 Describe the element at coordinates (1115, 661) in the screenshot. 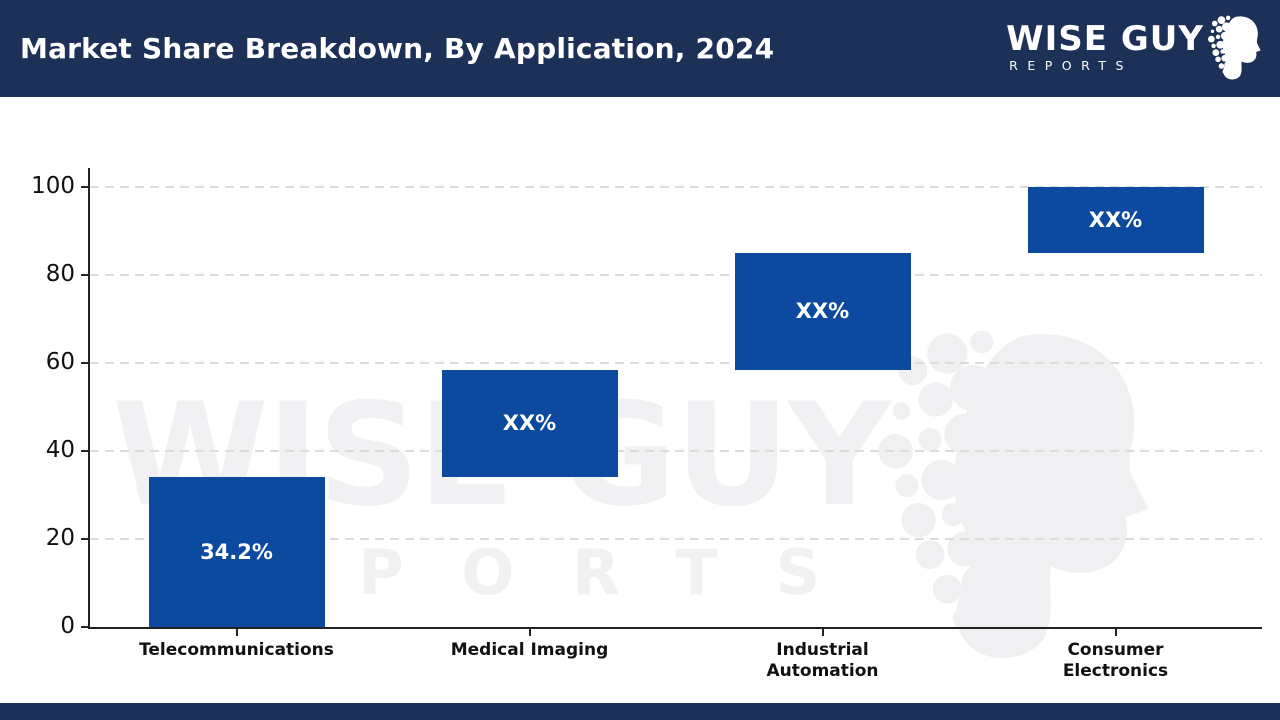

I see `x-category-label: Consumer Electronics` at that location.